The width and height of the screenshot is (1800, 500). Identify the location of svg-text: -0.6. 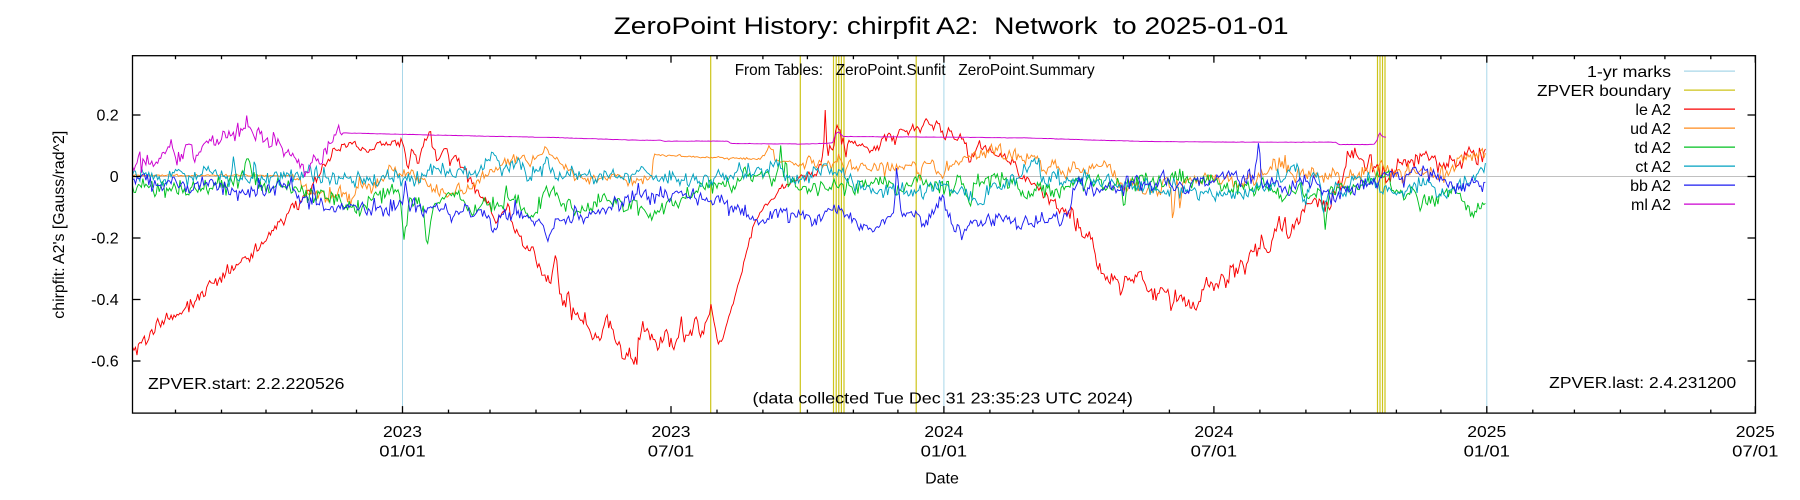
(105, 362).